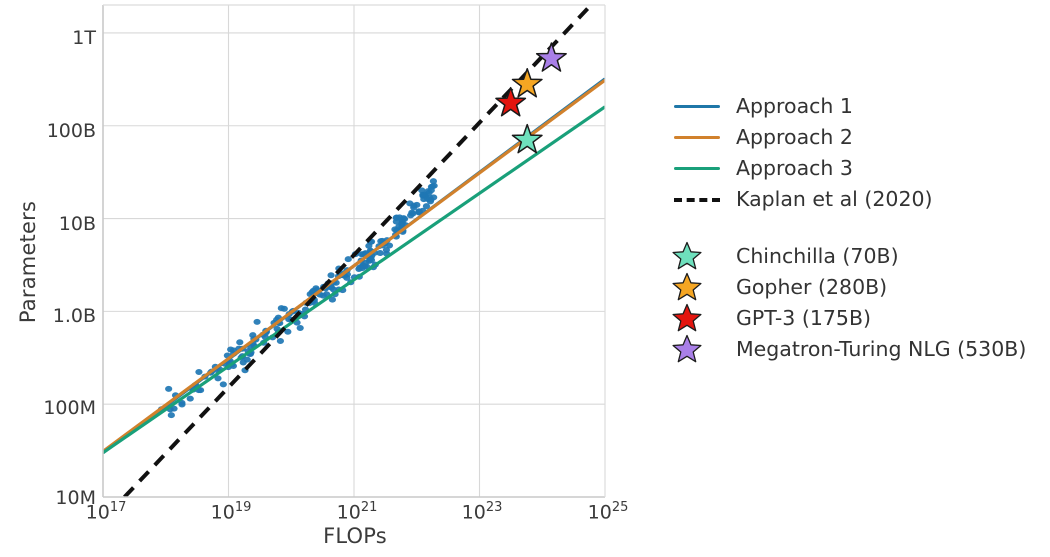 This screenshot has height=557, width=1050. I want to click on legend-item-approach-3: Approach 3, so click(858, 167).